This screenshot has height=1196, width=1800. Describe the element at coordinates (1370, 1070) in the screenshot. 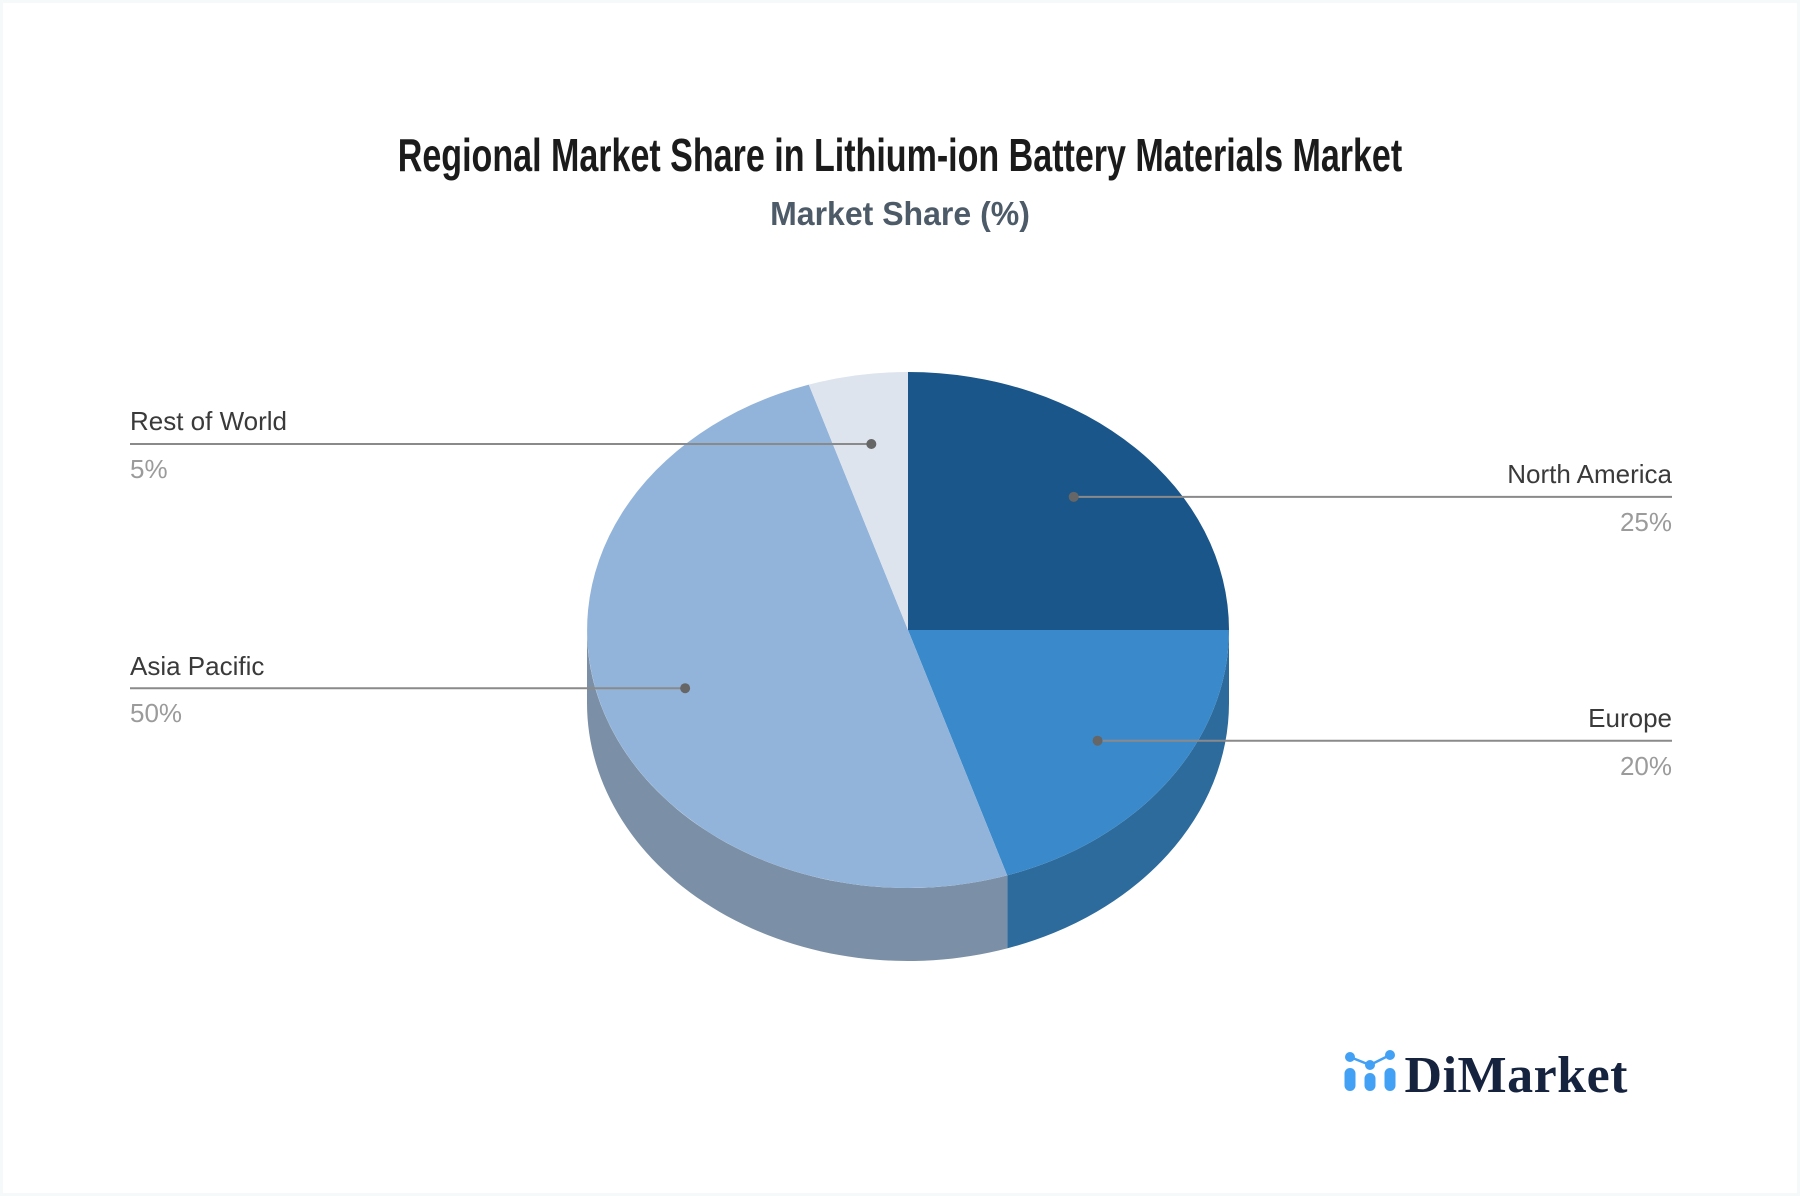

I see `bar-line-chart-icon` at that location.